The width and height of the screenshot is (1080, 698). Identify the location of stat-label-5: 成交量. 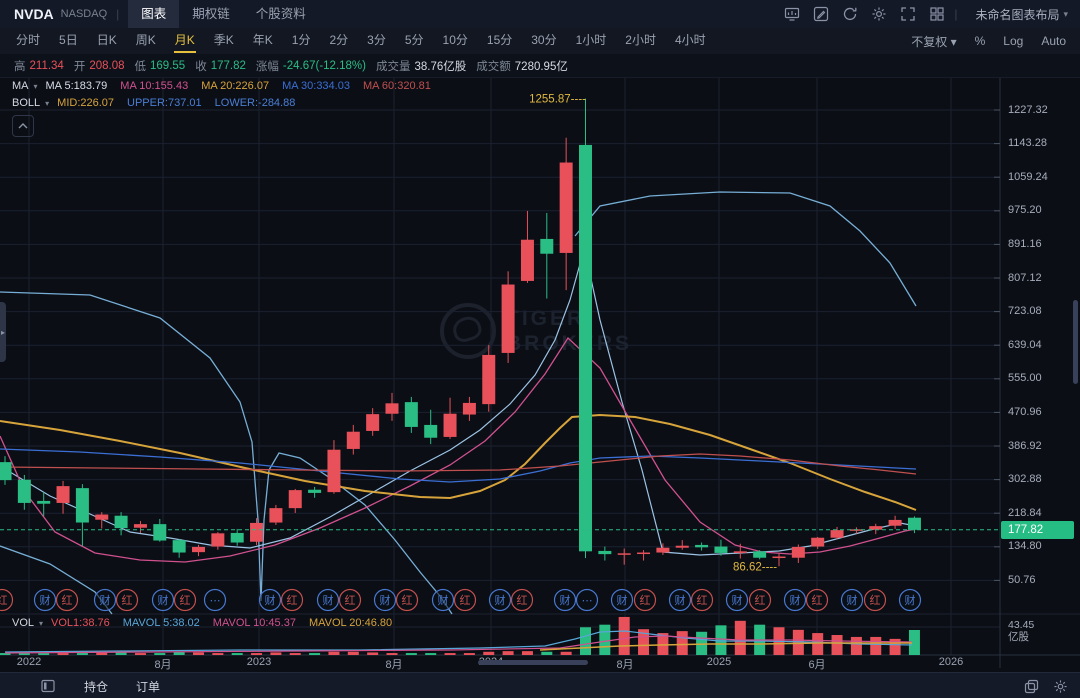
(393, 66).